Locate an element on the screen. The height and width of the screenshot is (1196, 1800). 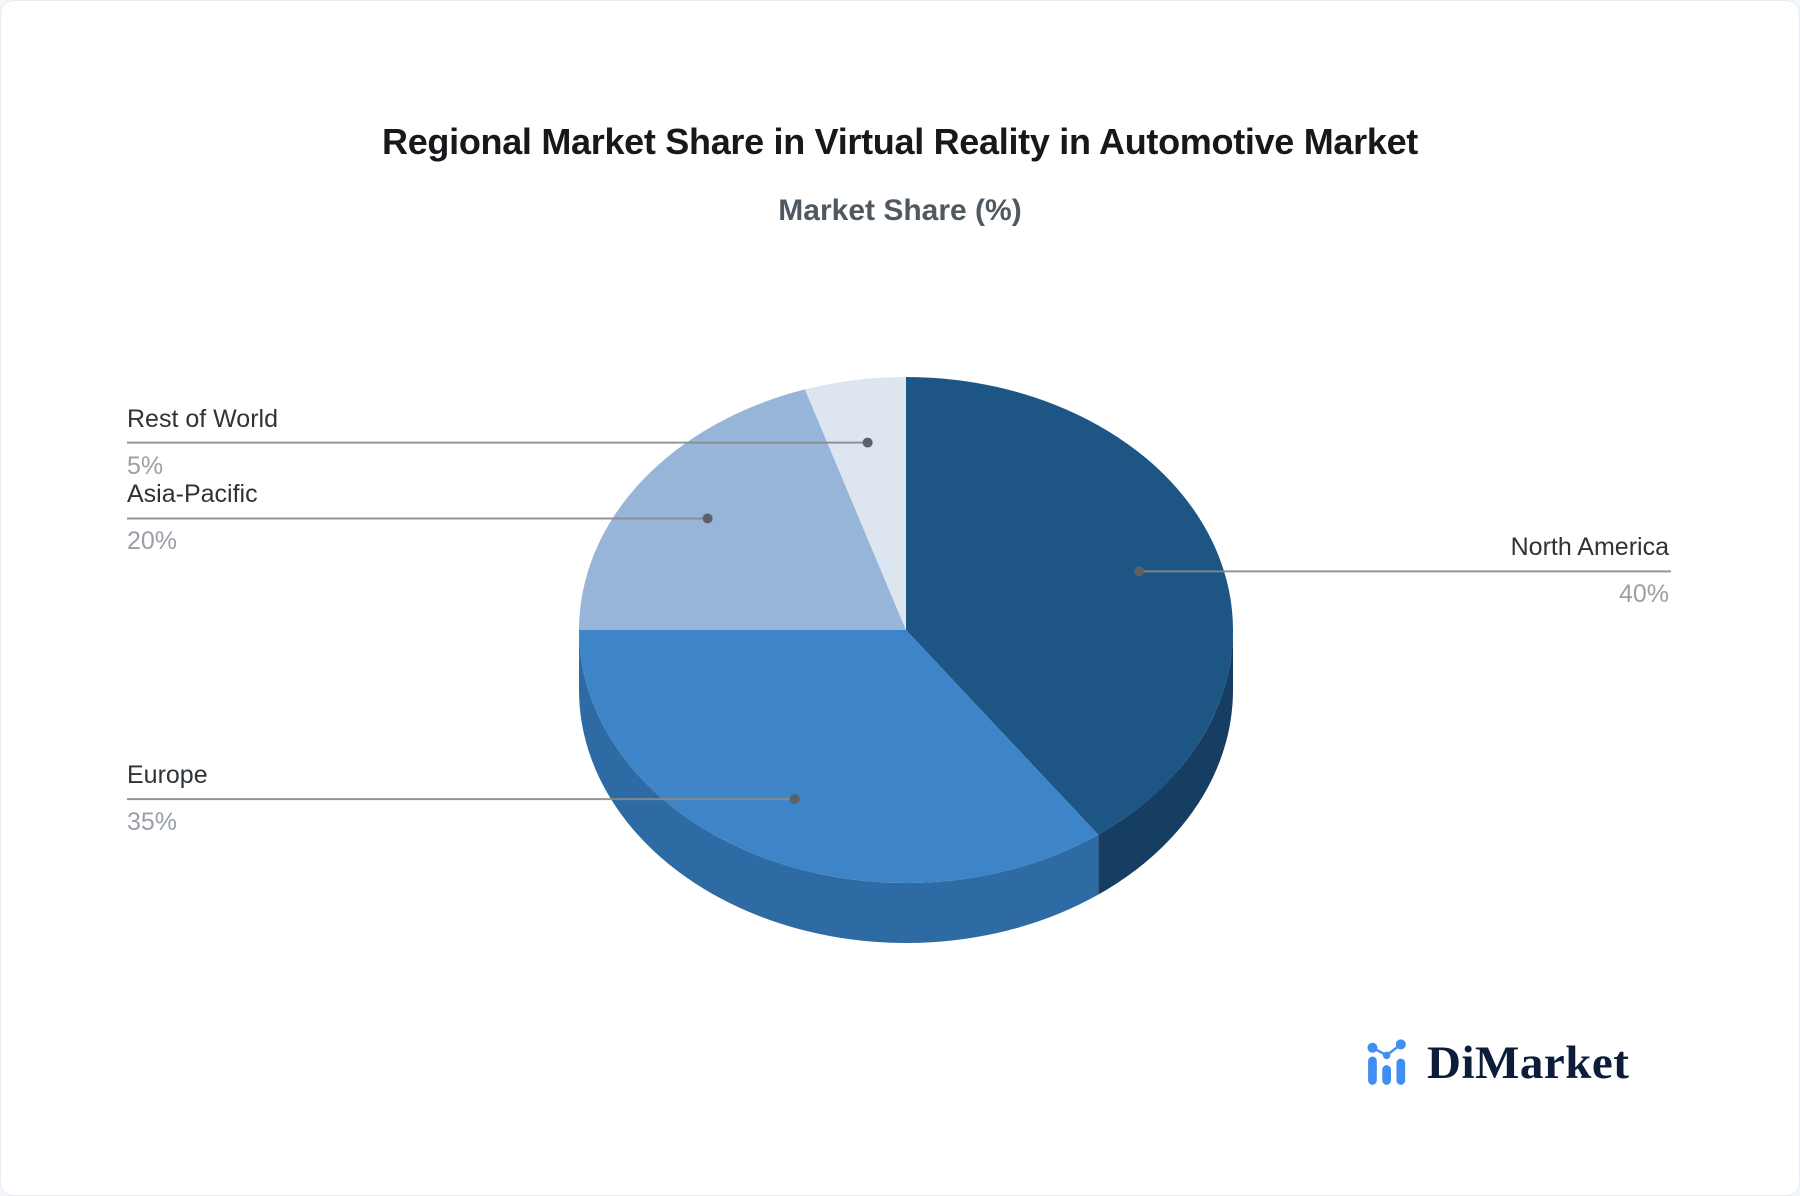
bar-line-chart-icon is located at coordinates (1386, 1062).